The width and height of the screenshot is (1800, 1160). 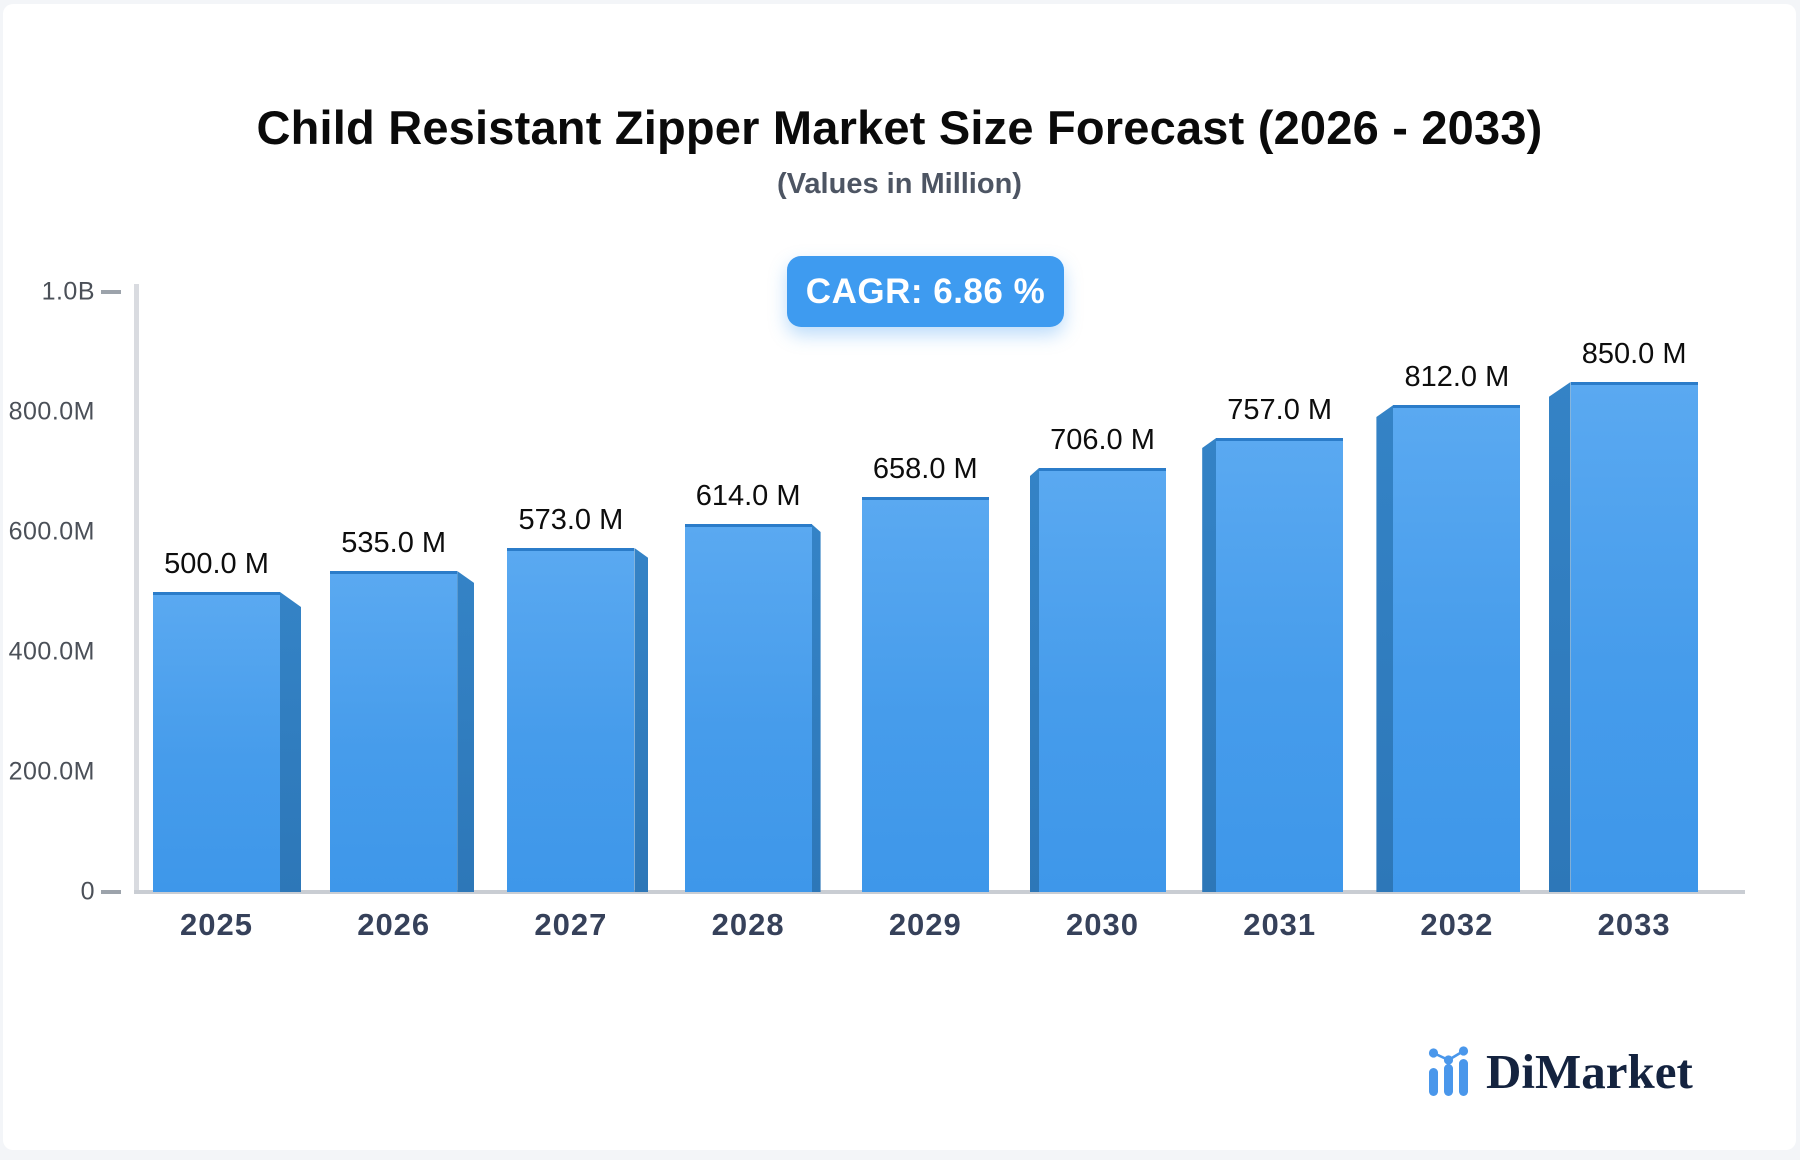 What do you see at coordinates (394, 731) in the screenshot?
I see `bar-2026` at bounding box center [394, 731].